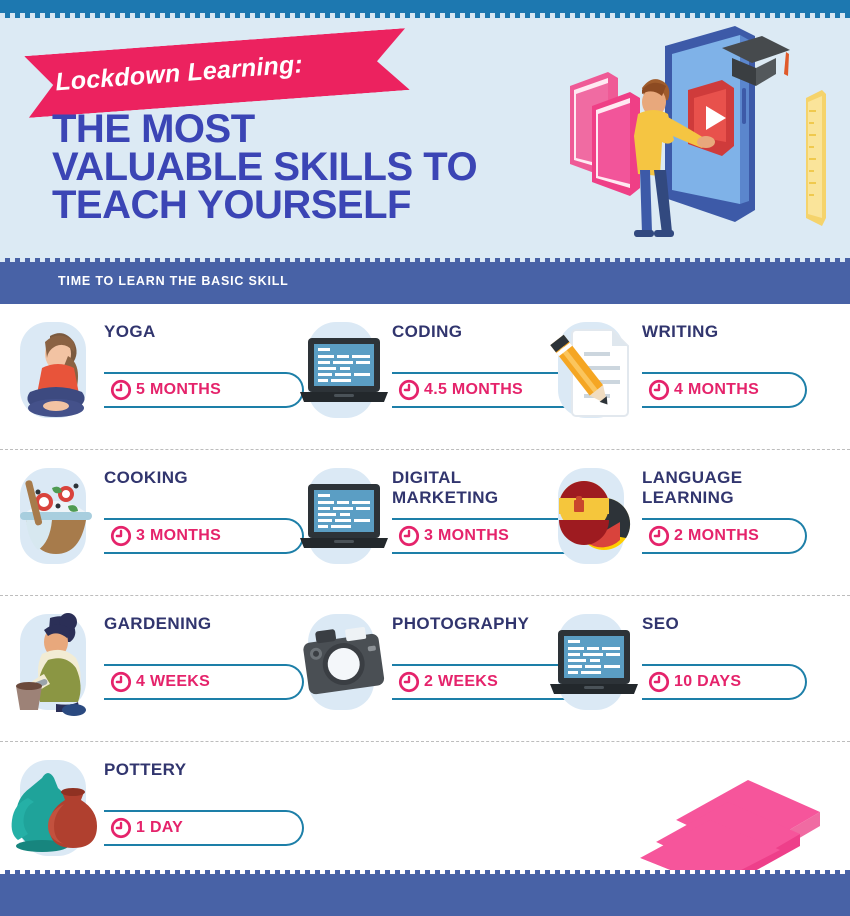 This screenshot has height=916, width=850. I want to click on time-value: 1 DAY, so click(160, 827).